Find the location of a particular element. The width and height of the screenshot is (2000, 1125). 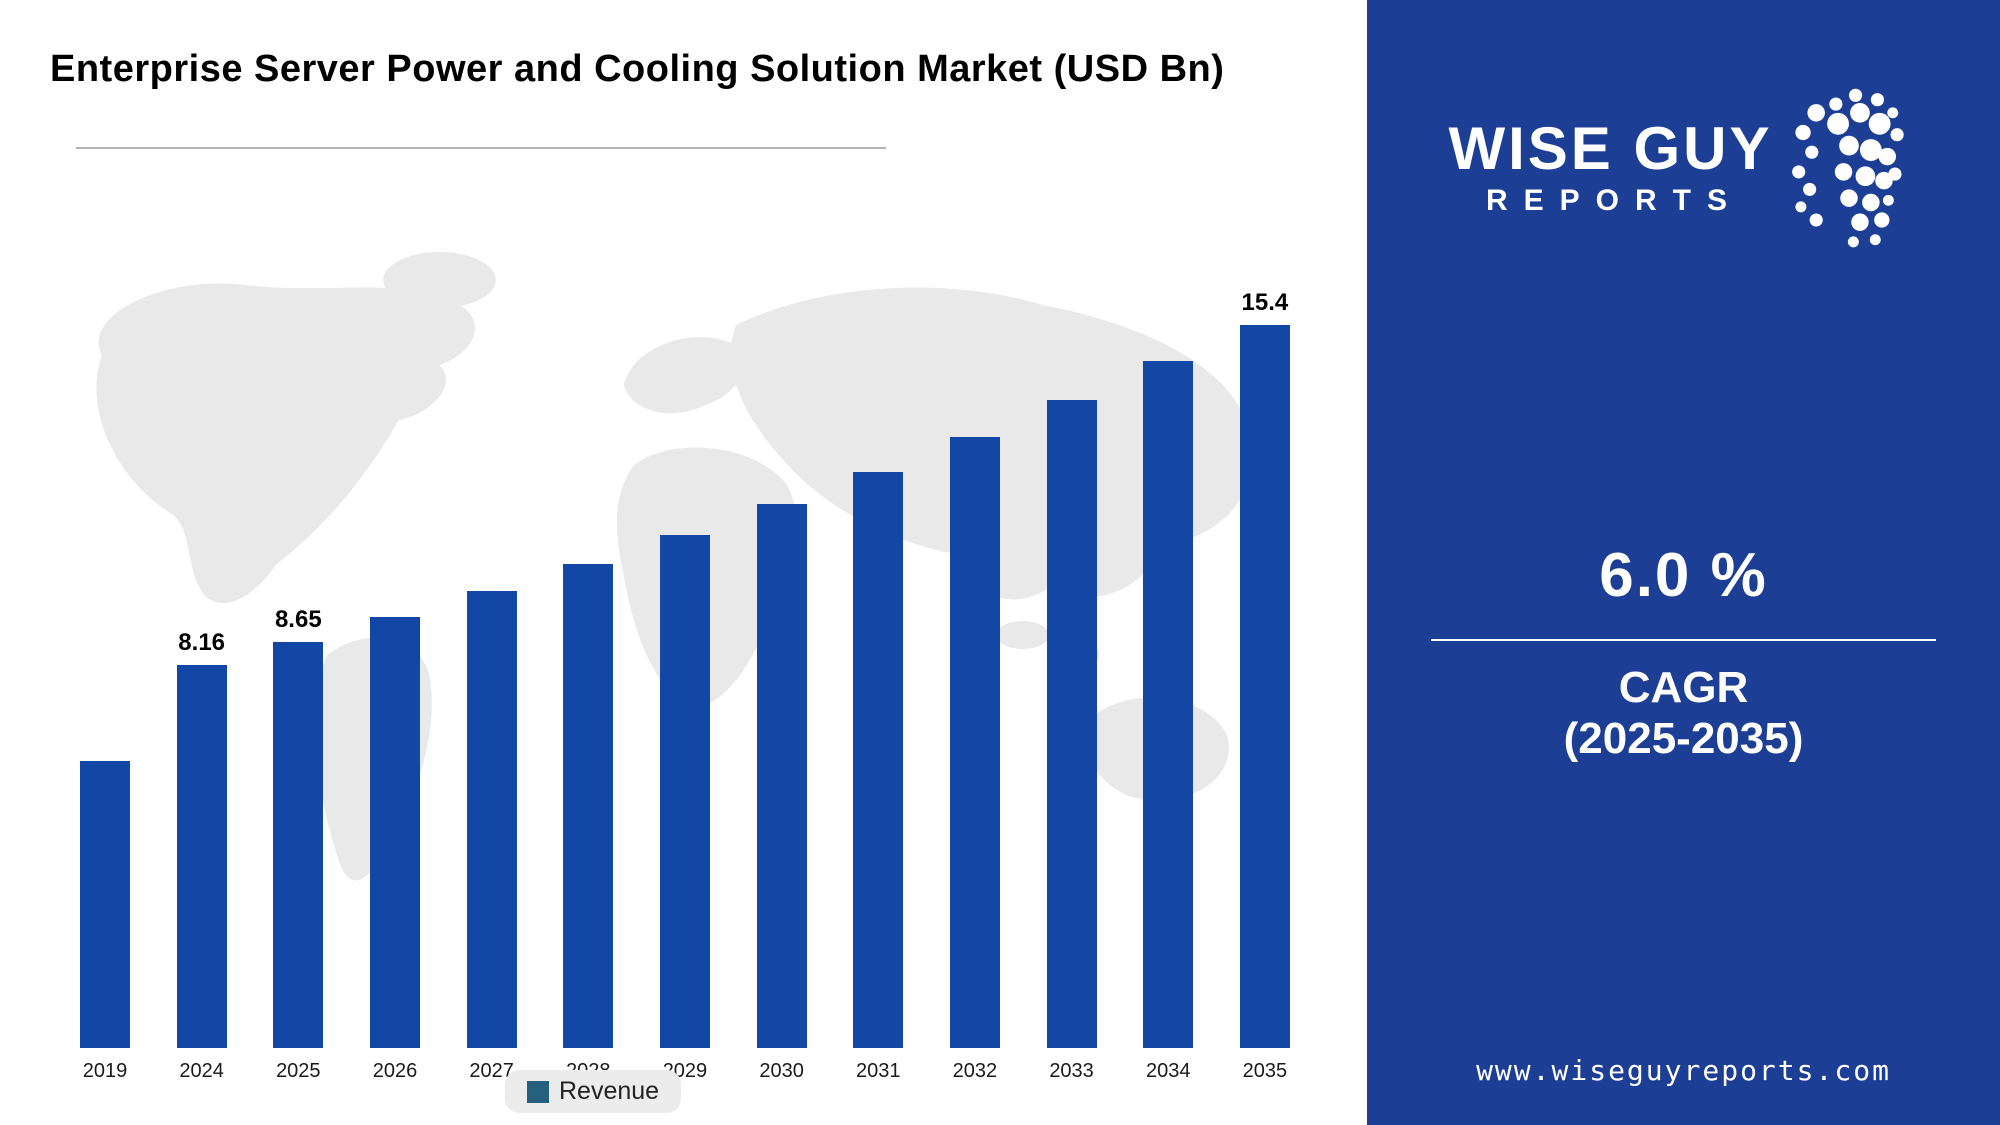

x-axis-tick: 2033 is located at coordinates (1071, 1071).